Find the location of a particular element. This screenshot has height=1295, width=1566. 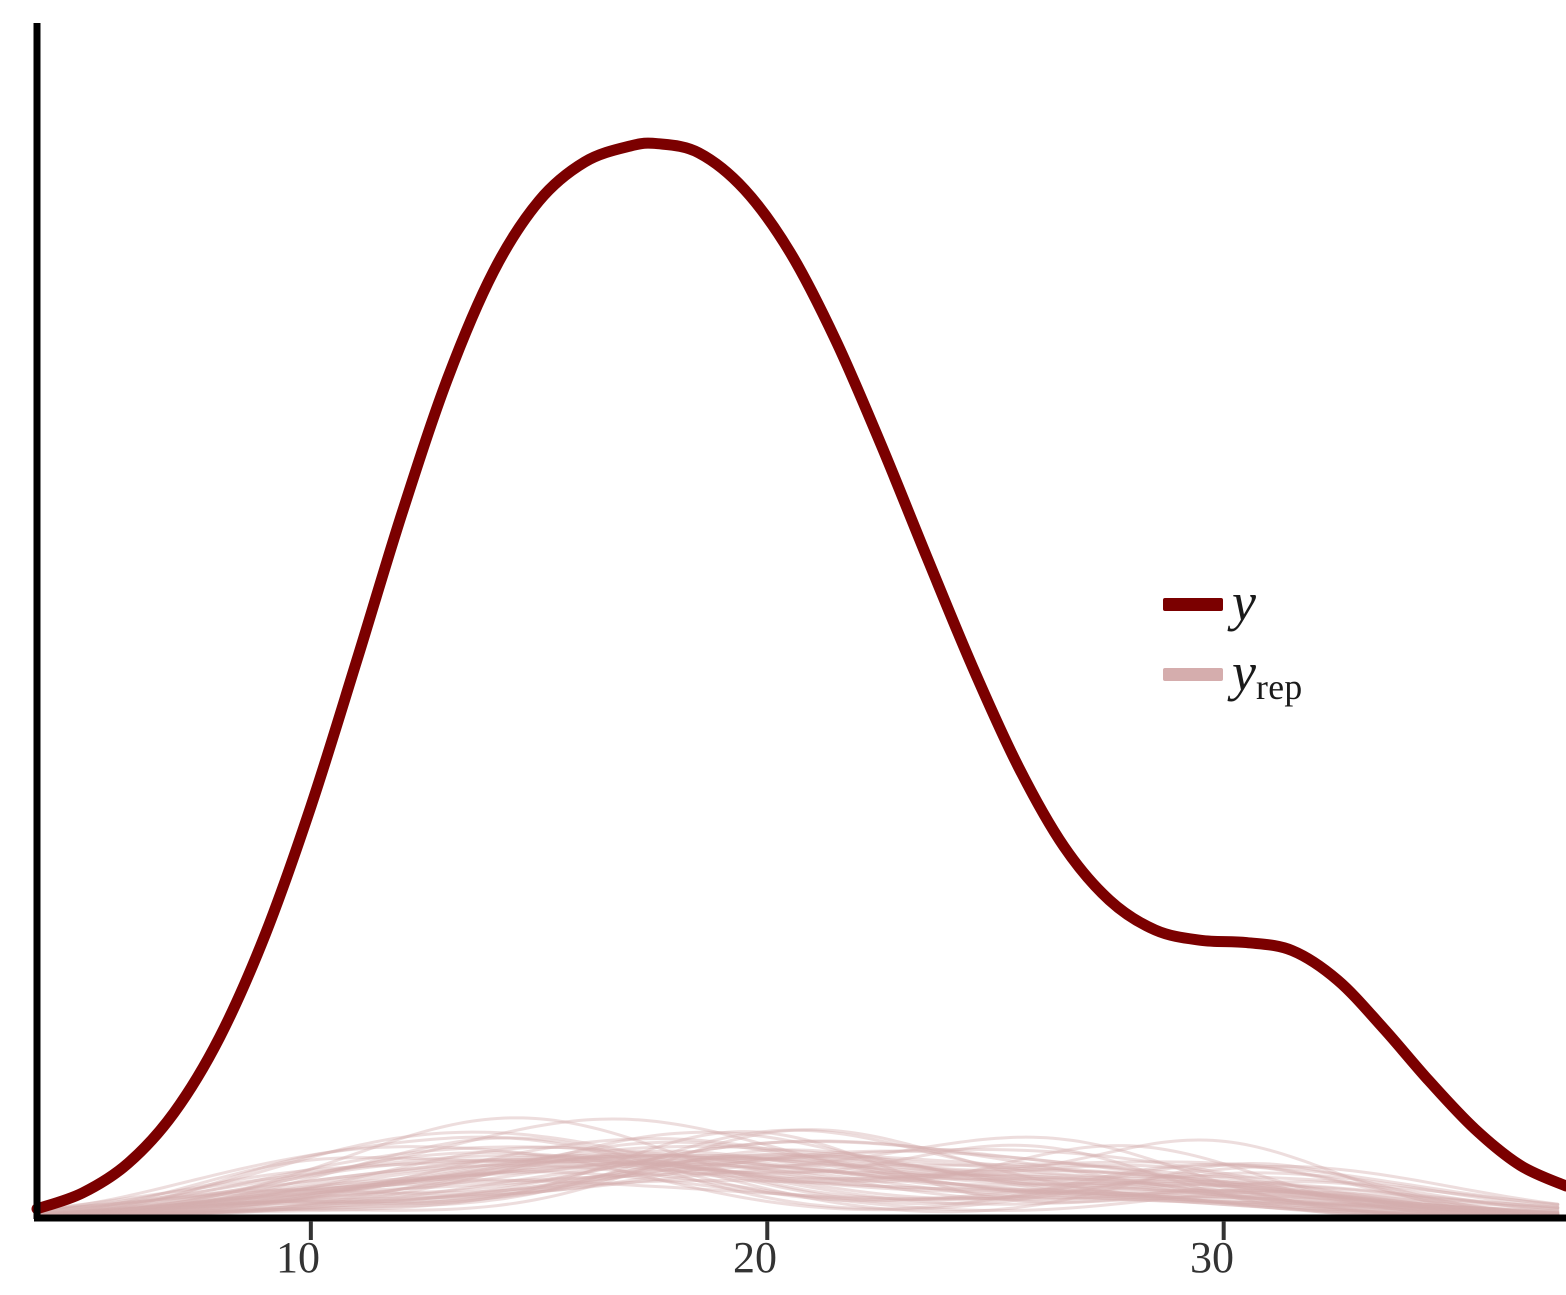

legend-swatch-y is located at coordinates (1193, 604).